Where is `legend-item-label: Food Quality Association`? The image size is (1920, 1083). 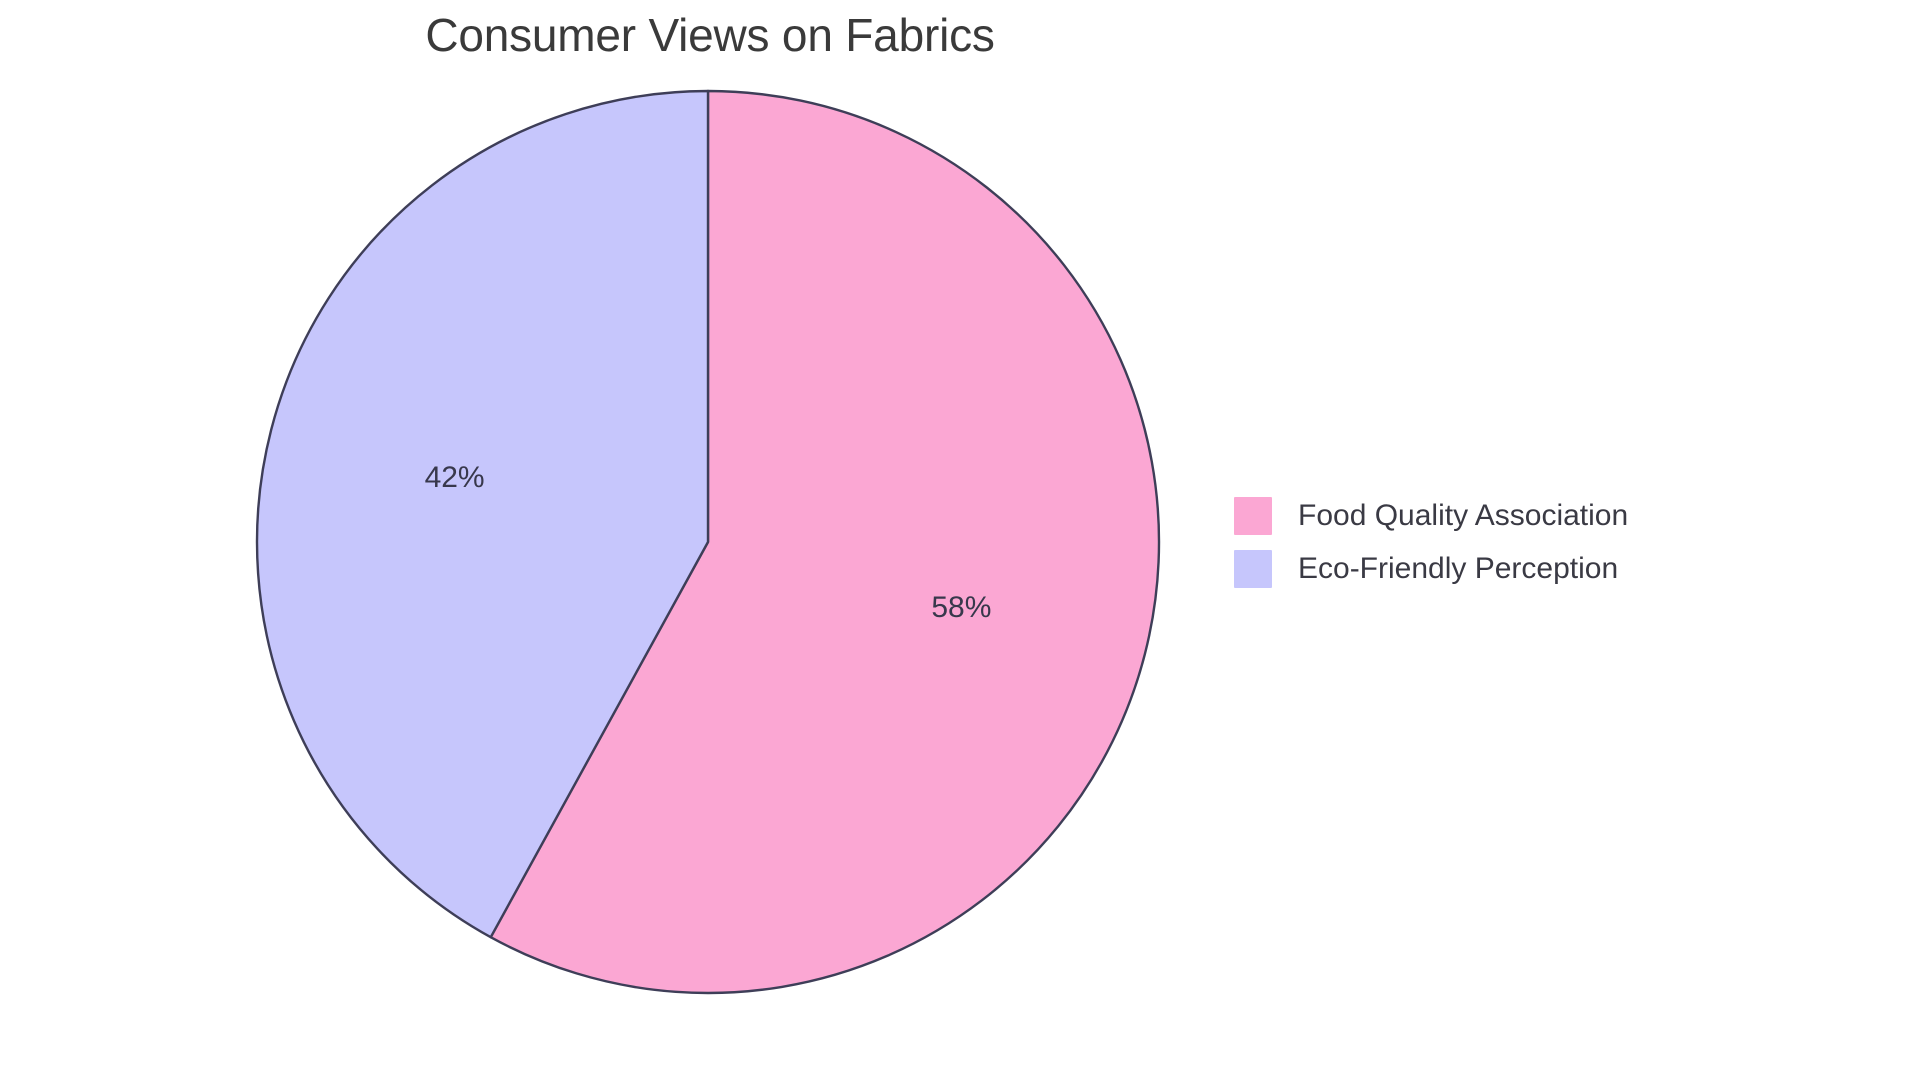
legend-item-label: Food Quality Association is located at coordinates (1463, 515).